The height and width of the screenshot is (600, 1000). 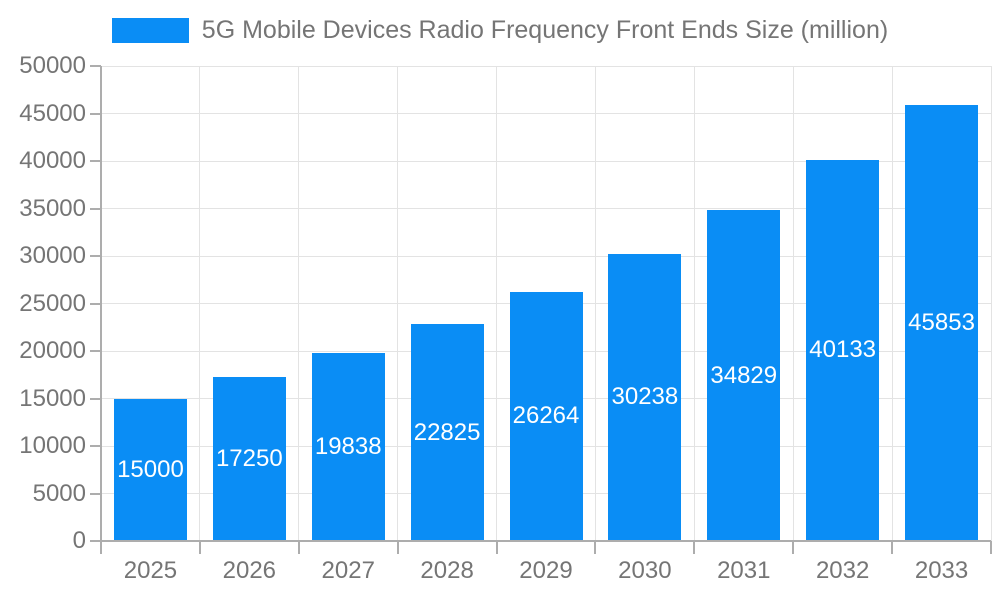 What do you see at coordinates (249, 570) in the screenshot?
I see `x-tick-label: 2026` at bounding box center [249, 570].